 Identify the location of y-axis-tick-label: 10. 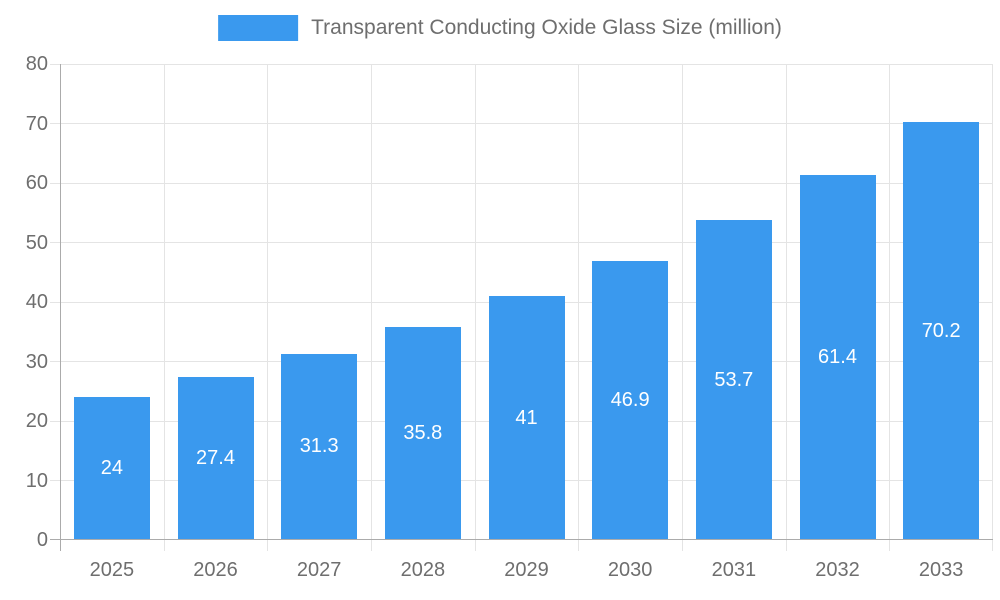
(36, 480).